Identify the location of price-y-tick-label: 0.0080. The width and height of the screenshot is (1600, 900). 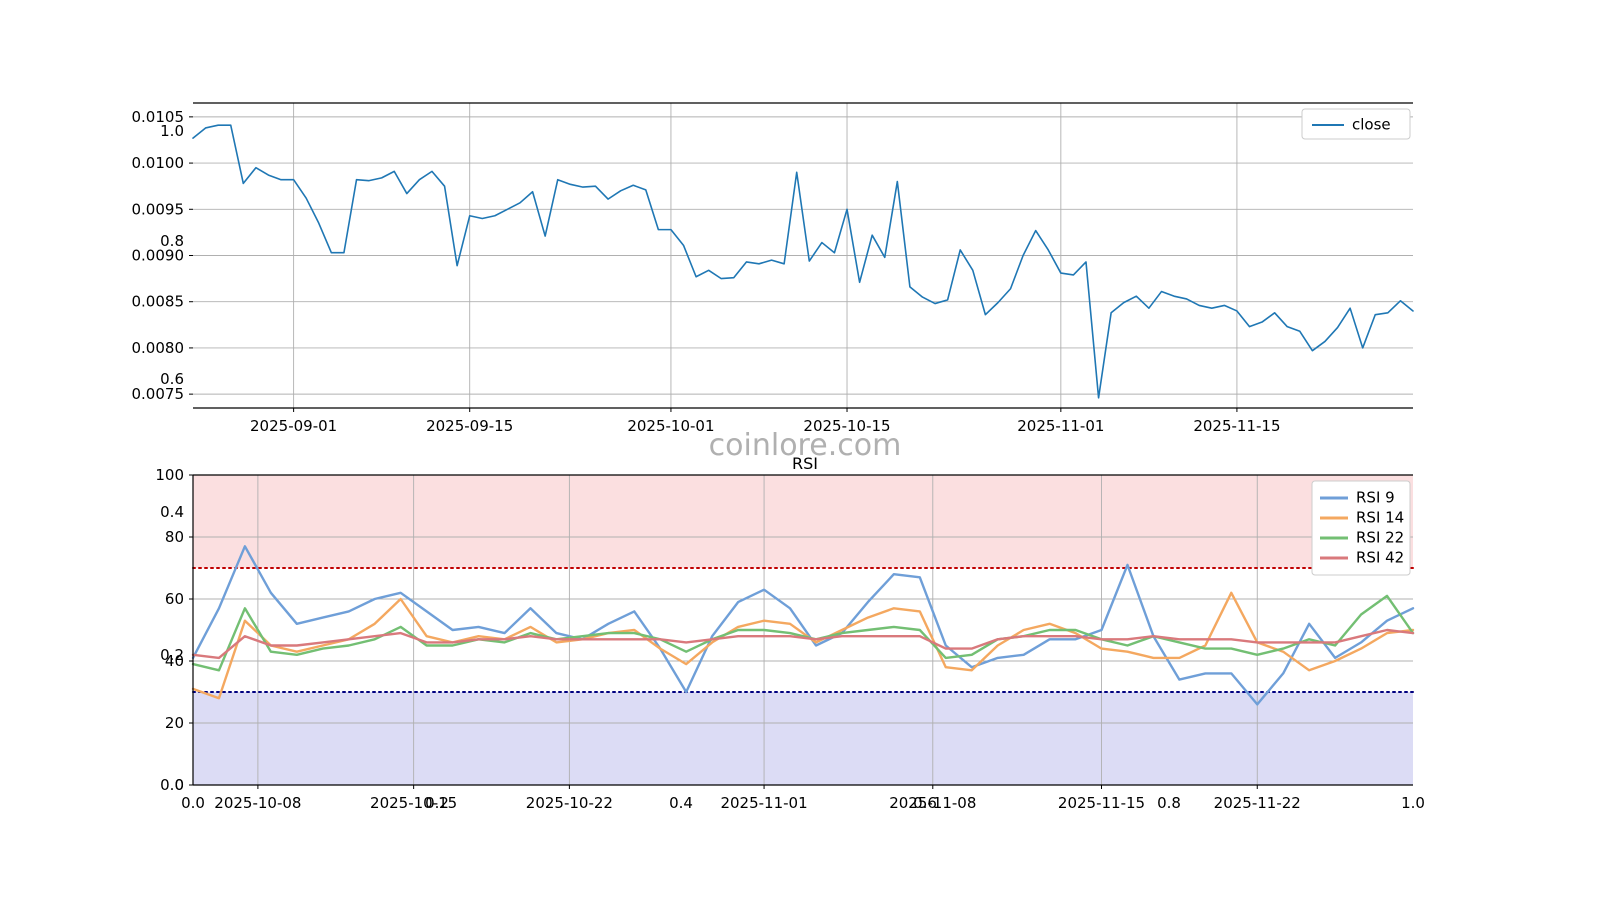
(158, 348).